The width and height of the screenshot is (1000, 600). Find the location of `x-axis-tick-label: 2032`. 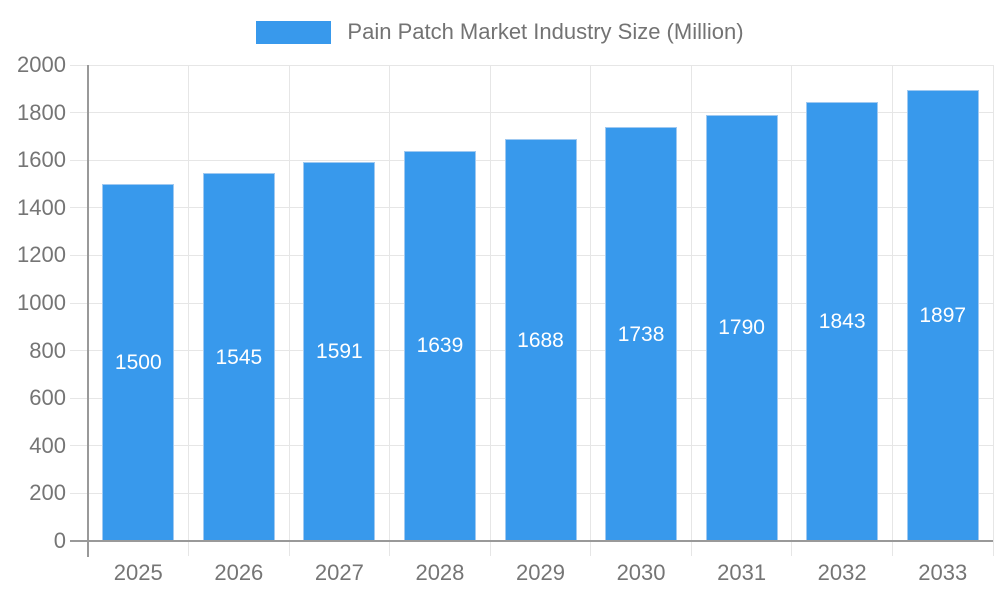

x-axis-tick-label: 2032 is located at coordinates (842, 572).